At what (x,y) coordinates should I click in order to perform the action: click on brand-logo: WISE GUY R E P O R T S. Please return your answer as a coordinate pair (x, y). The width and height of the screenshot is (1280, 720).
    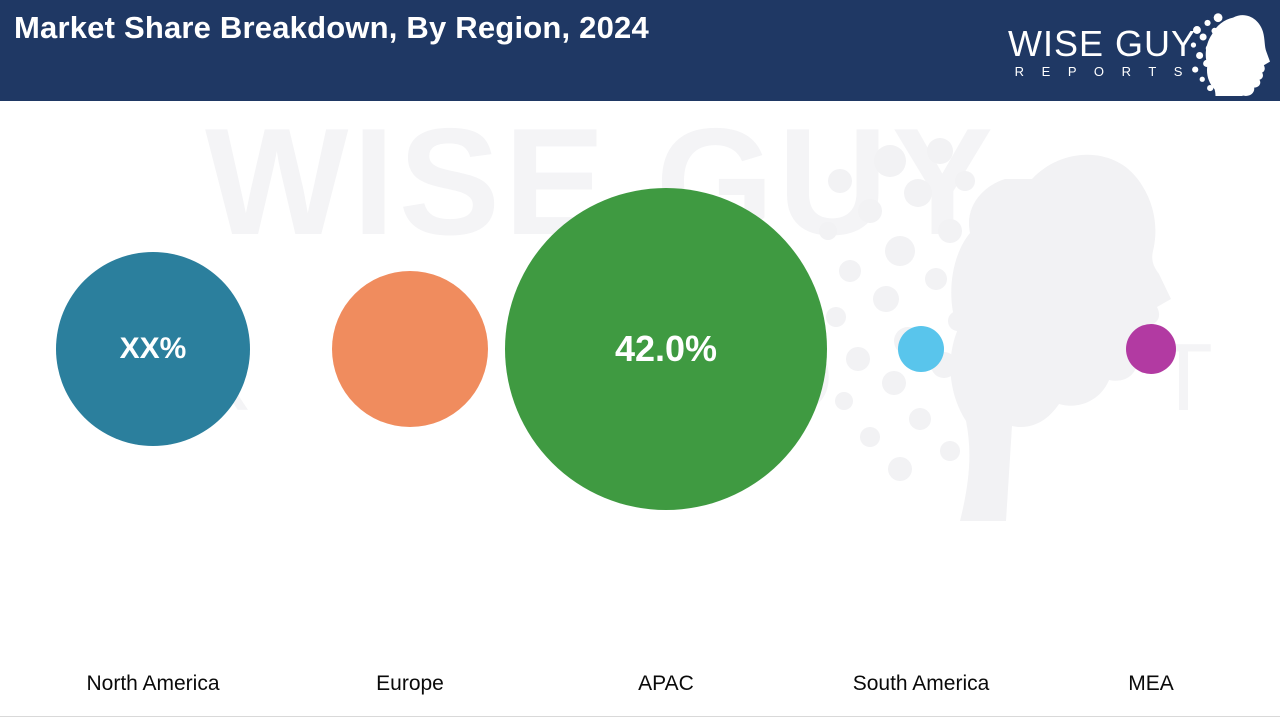
    Looking at the image, I should click on (1139, 52).